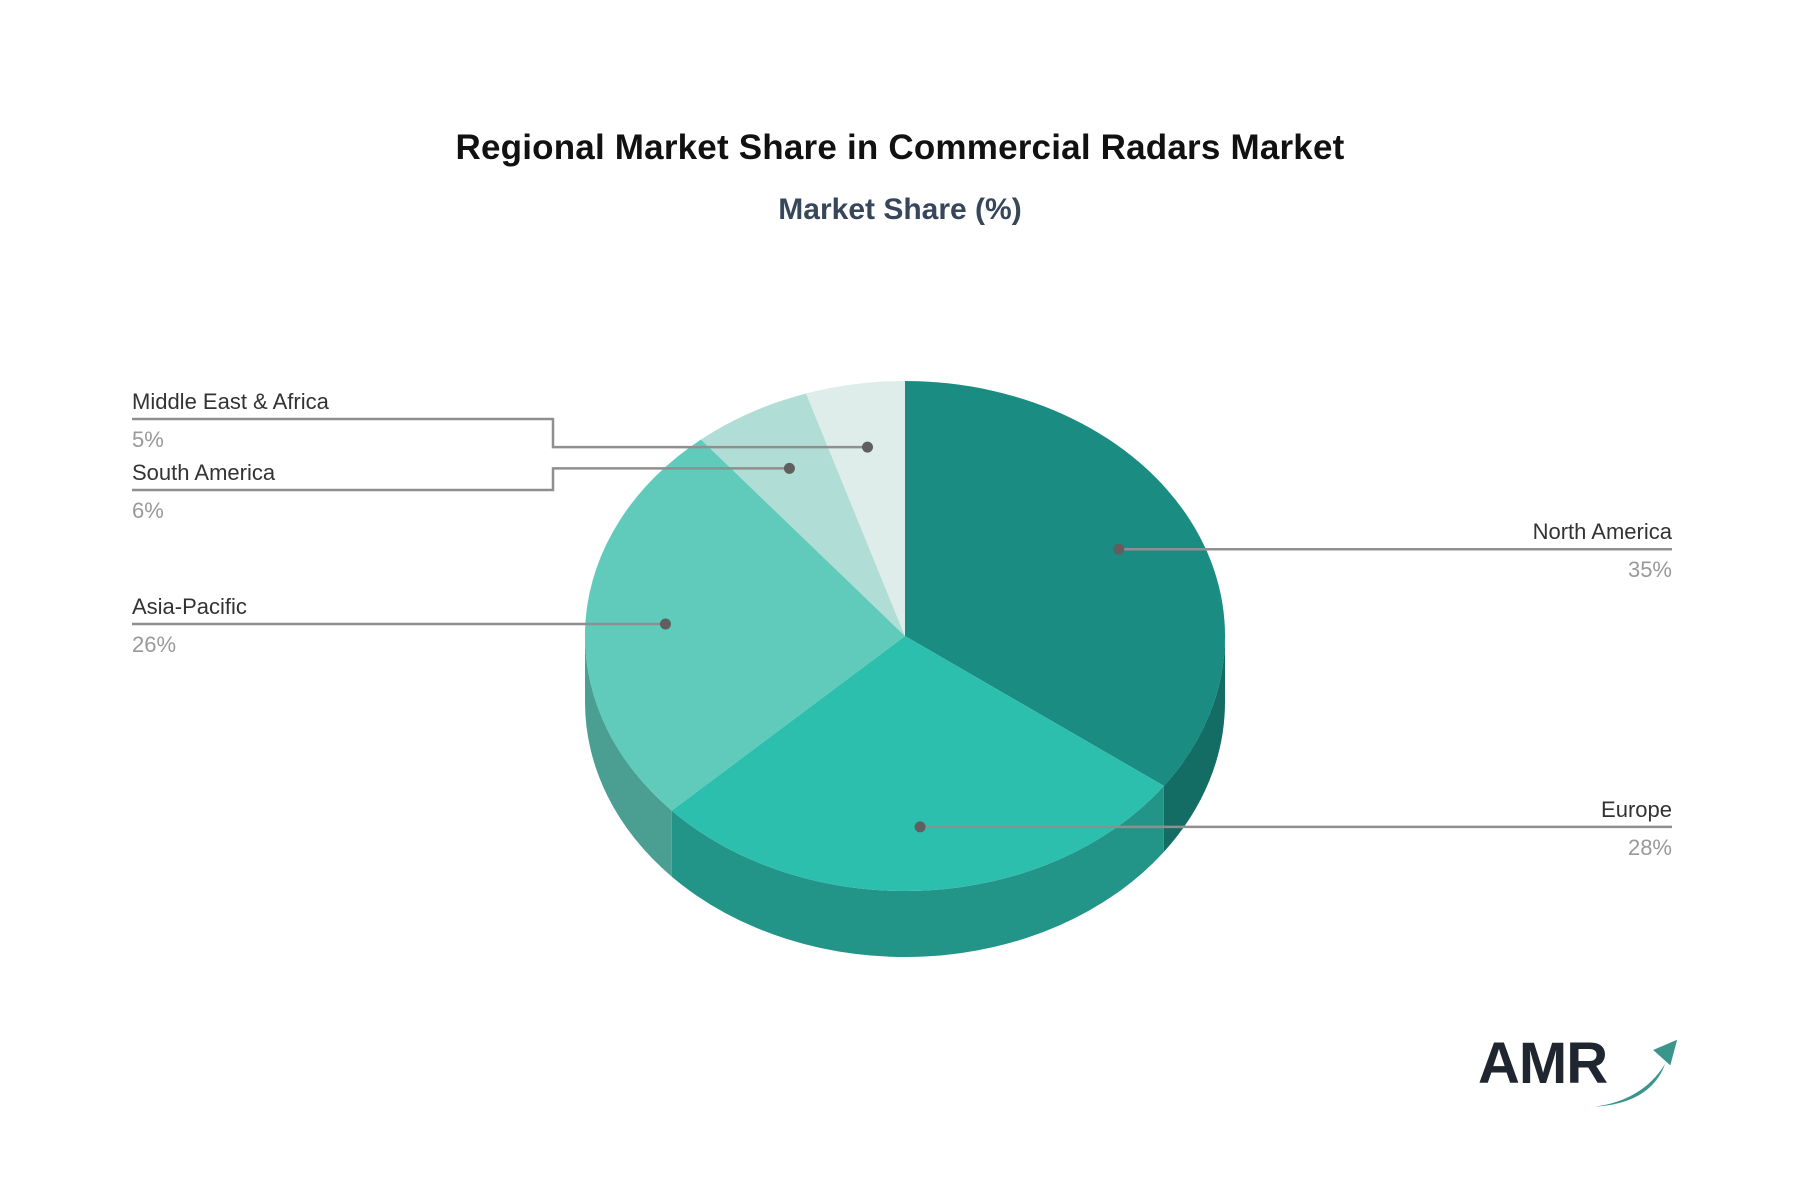 Image resolution: width=1800 pixels, height=1196 pixels. What do you see at coordinates (900, 209) in the screenshot?
I see `chart-subtitle: Market Share (%)` at bounding box center [900, 209].